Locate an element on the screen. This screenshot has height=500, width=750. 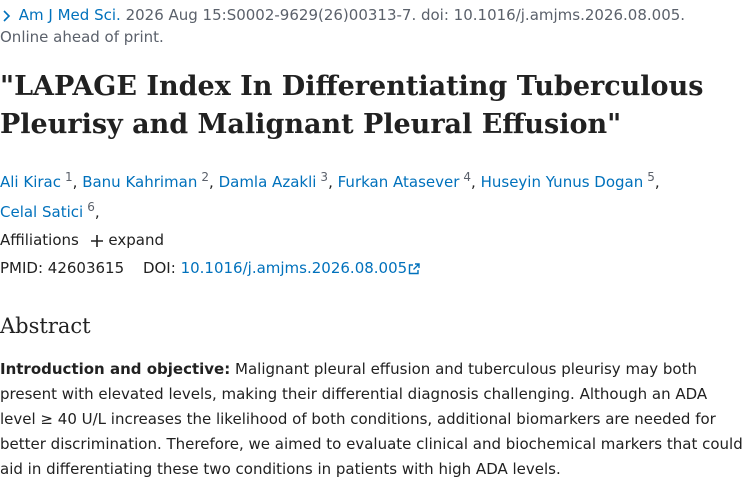
author-name: Damla Azakli is located at coordinates (267, 182).